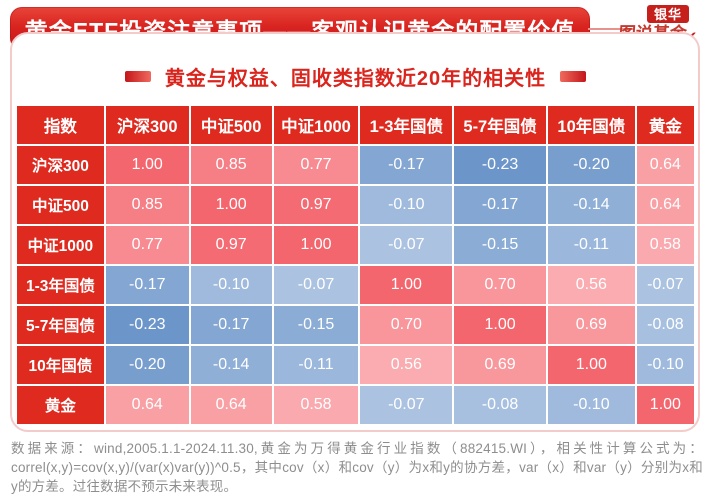 Image resolution: width=711 pixels, height=500 pixels. Describe the element at coordinates (316, 125) in the screenshot. I see `column-header: 中证1000` at that location.